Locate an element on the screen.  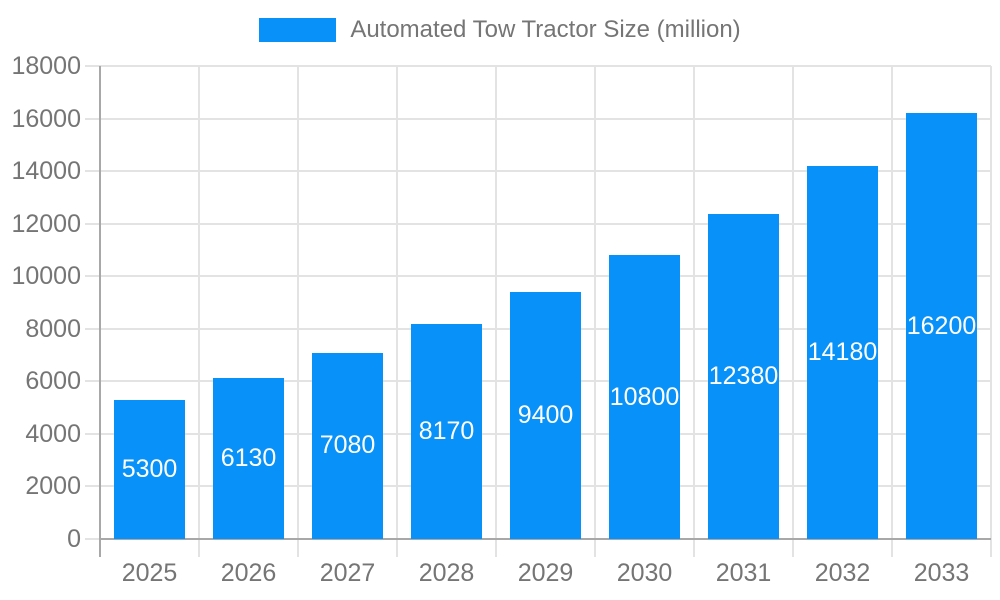
bar: 10800 is located at coordinates (644, 397).